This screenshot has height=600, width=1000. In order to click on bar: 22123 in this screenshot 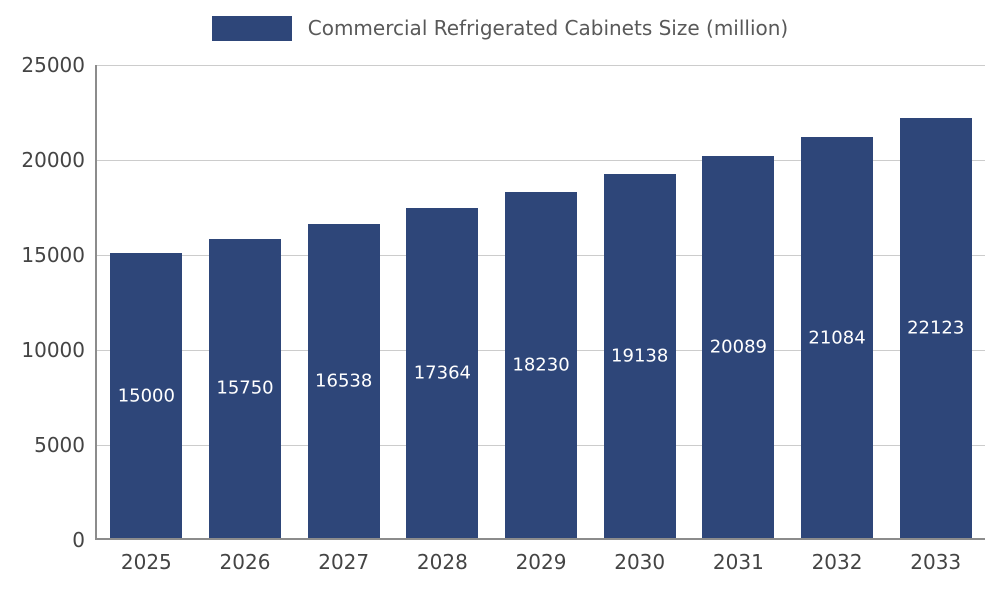, I will do `click(935, 327)`.